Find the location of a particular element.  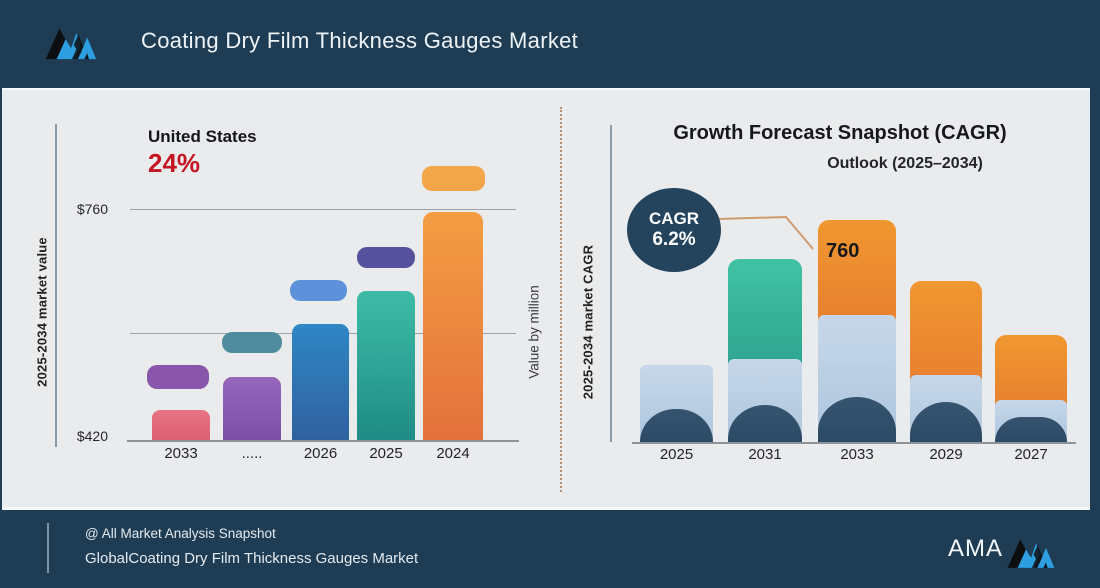

rbar-2033 is located at coordinates (857, 331).